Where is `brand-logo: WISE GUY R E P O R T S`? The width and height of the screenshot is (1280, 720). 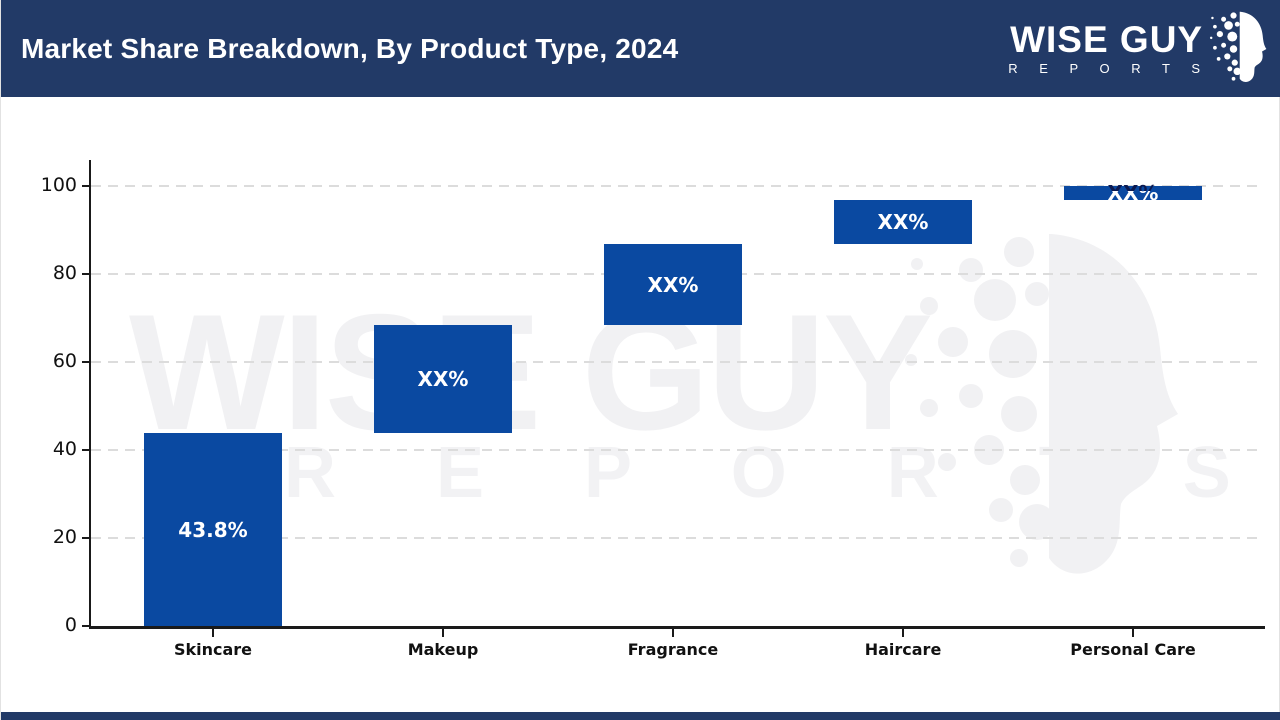 brand-logo: WISE GUY R E P O R T S is located at coordinates (1135, 49).